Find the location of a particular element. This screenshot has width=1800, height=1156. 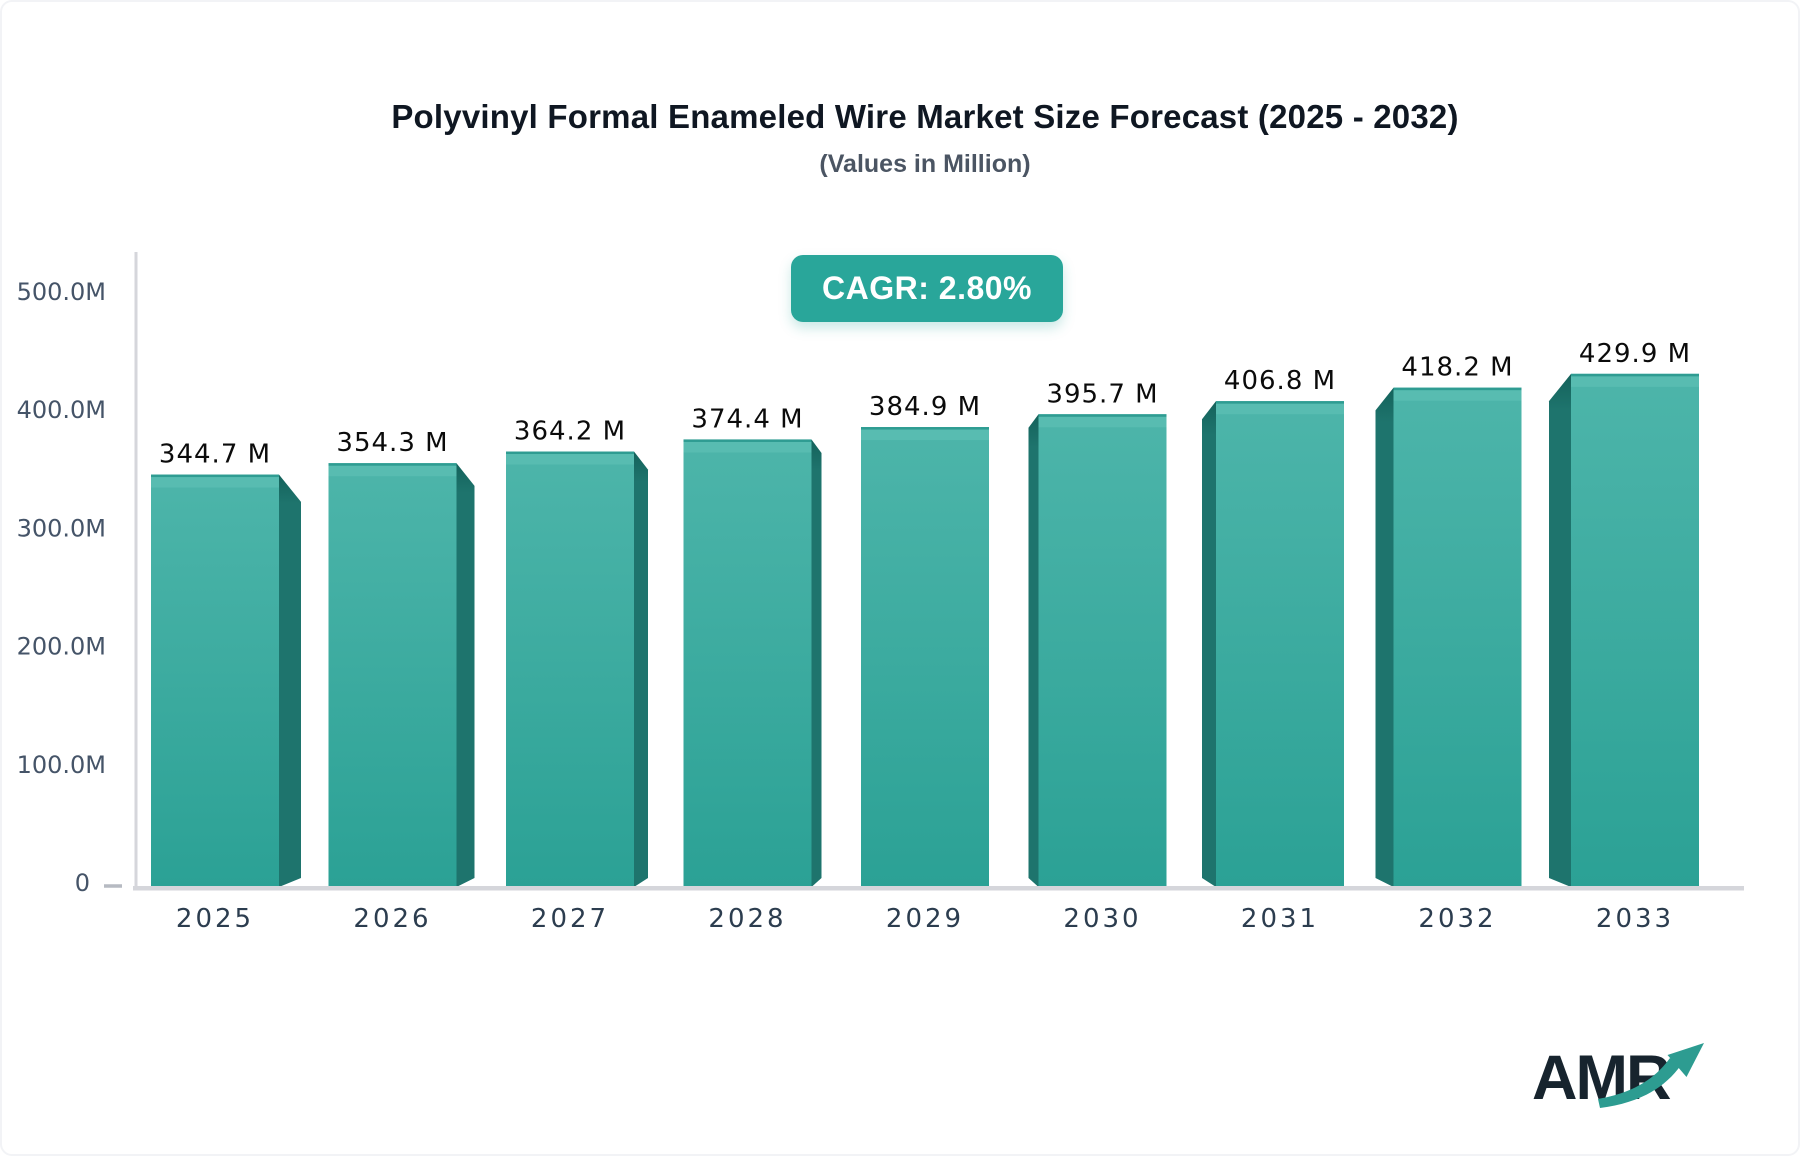

bar-2030: 395.7 M 2030 is located at coordinates (1097, 656).